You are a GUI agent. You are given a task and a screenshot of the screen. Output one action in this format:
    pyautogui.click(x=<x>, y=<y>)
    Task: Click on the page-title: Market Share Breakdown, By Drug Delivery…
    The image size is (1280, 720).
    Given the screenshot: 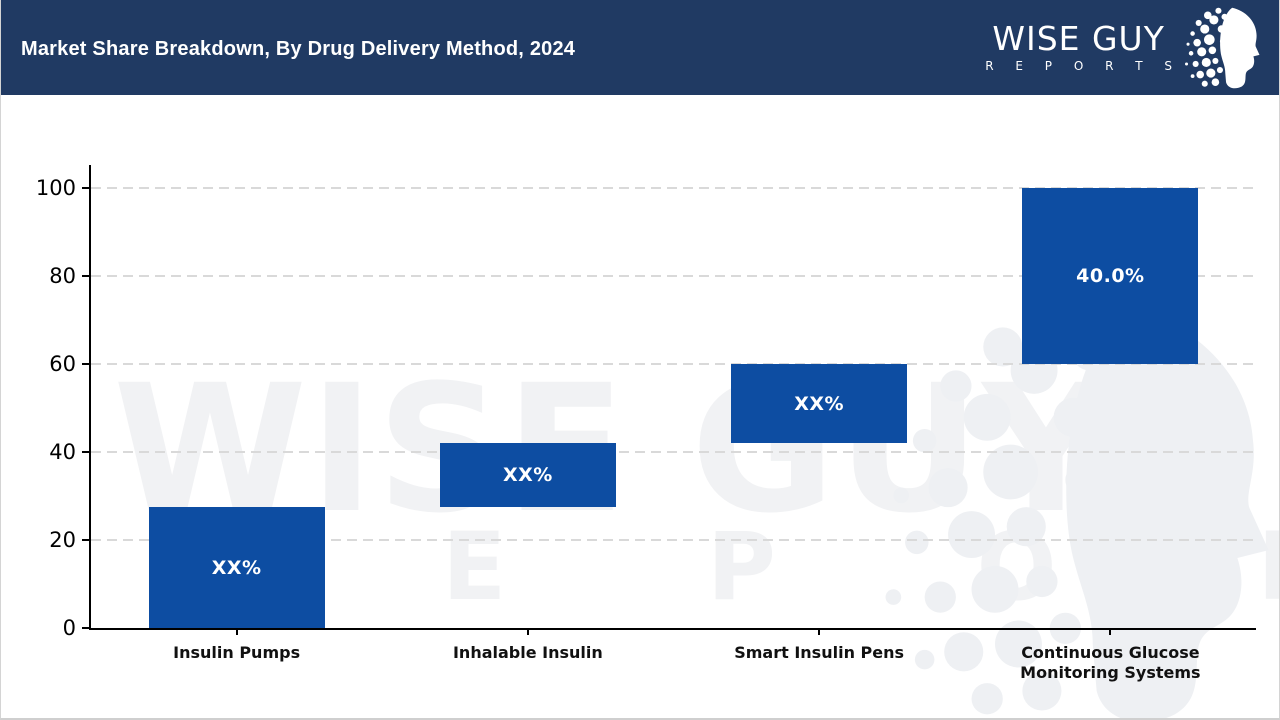 What is the action you would take?
    pyautogui.click(x=298, y=49)
    